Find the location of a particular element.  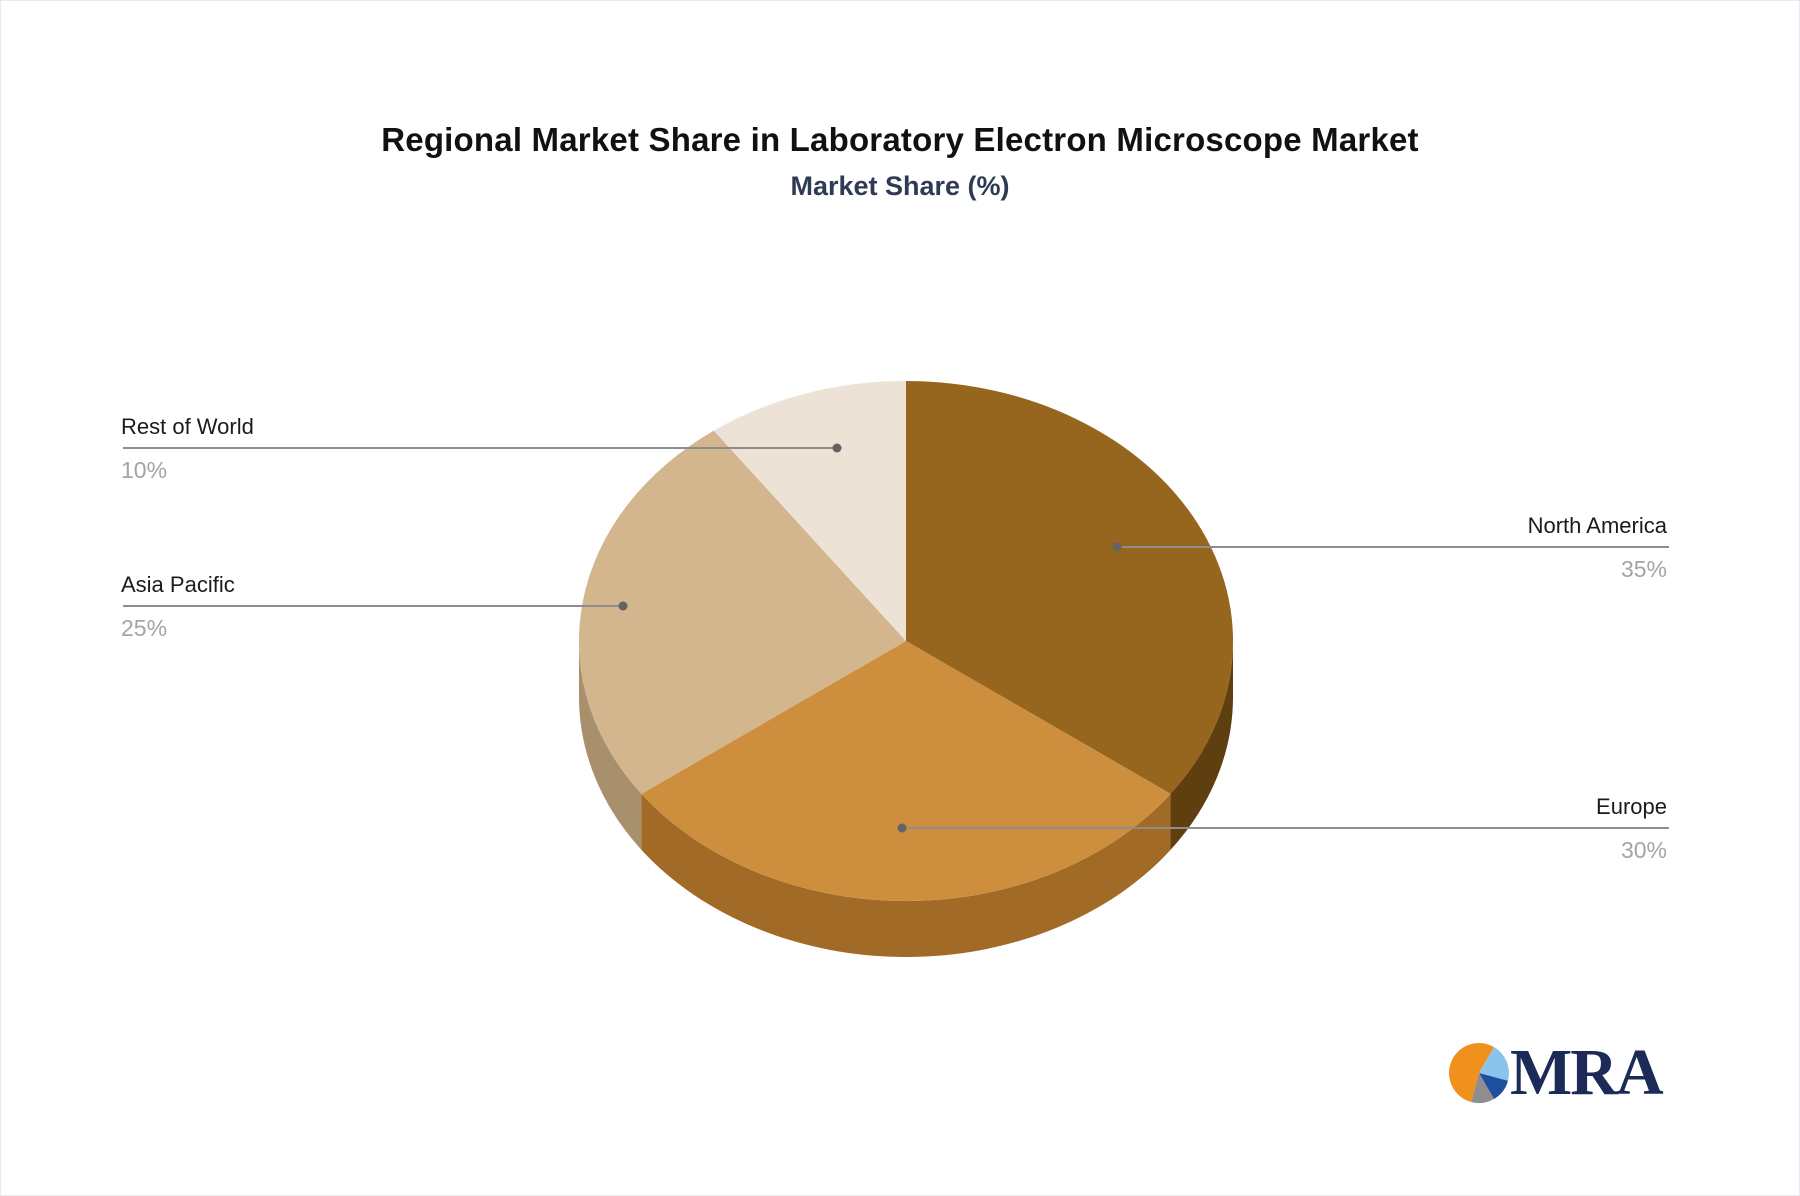

callout-dot-europe is located at coordinates (902, 828).